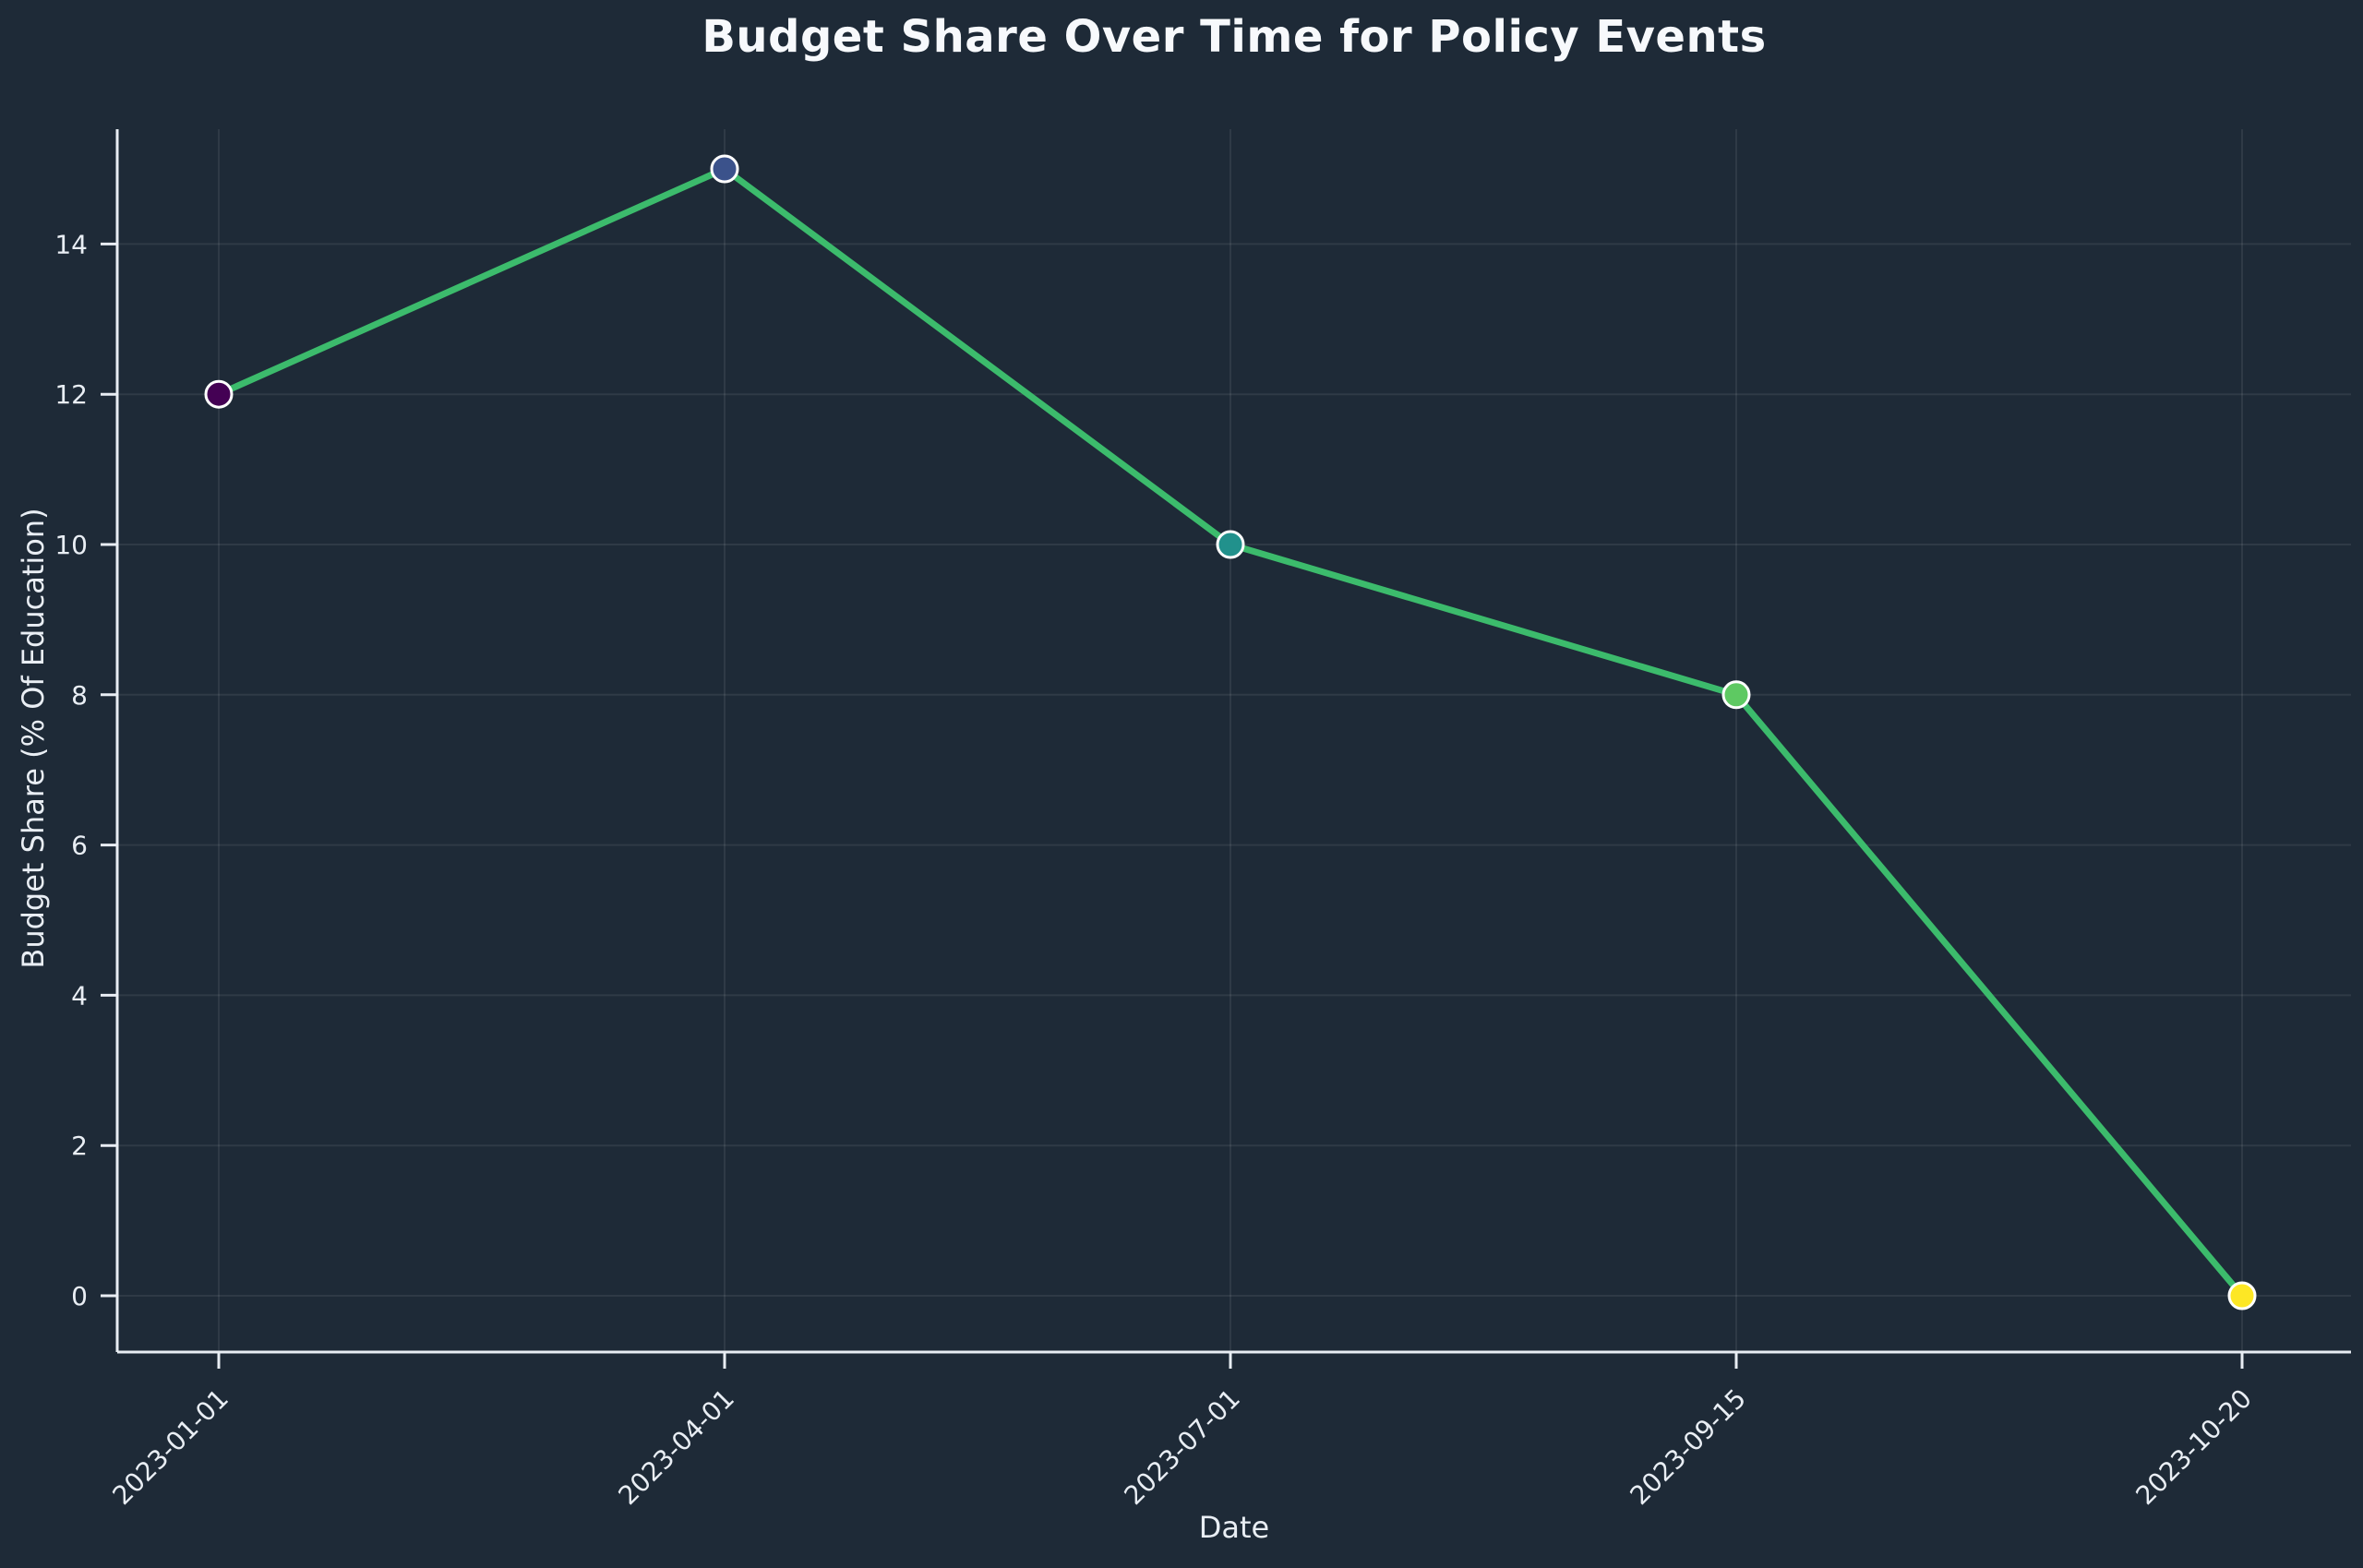  I want to click on x-tick-label: 2023-01-01, so click(170, 1447).